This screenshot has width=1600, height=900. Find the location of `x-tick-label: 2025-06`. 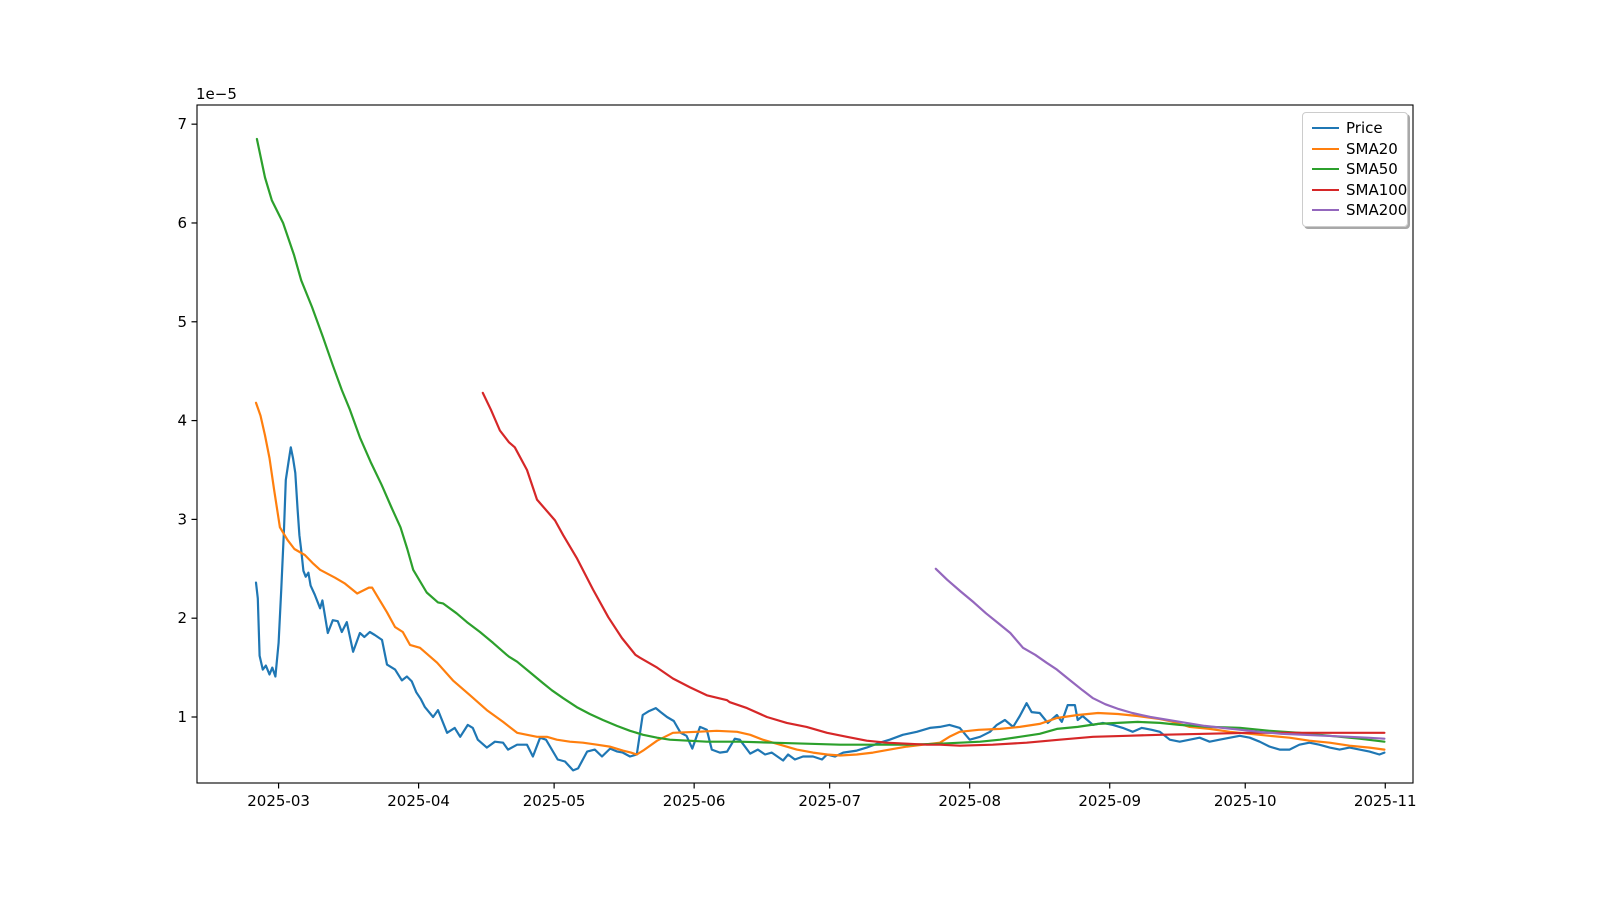

x-tick-label: 2025-06 is located at coordinates (694, 801).